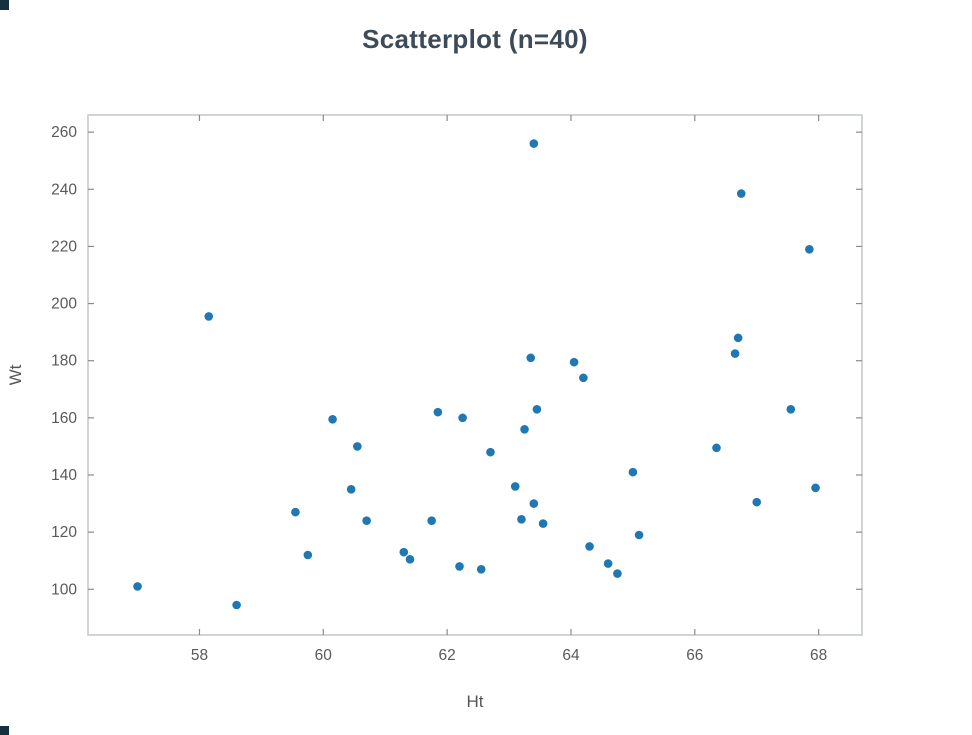 The height and width of the screenshot is (735, 972). Describe the element at coordinates (4, 730) in the screenshot. I see `corner-mark-bottom-left` at that location.